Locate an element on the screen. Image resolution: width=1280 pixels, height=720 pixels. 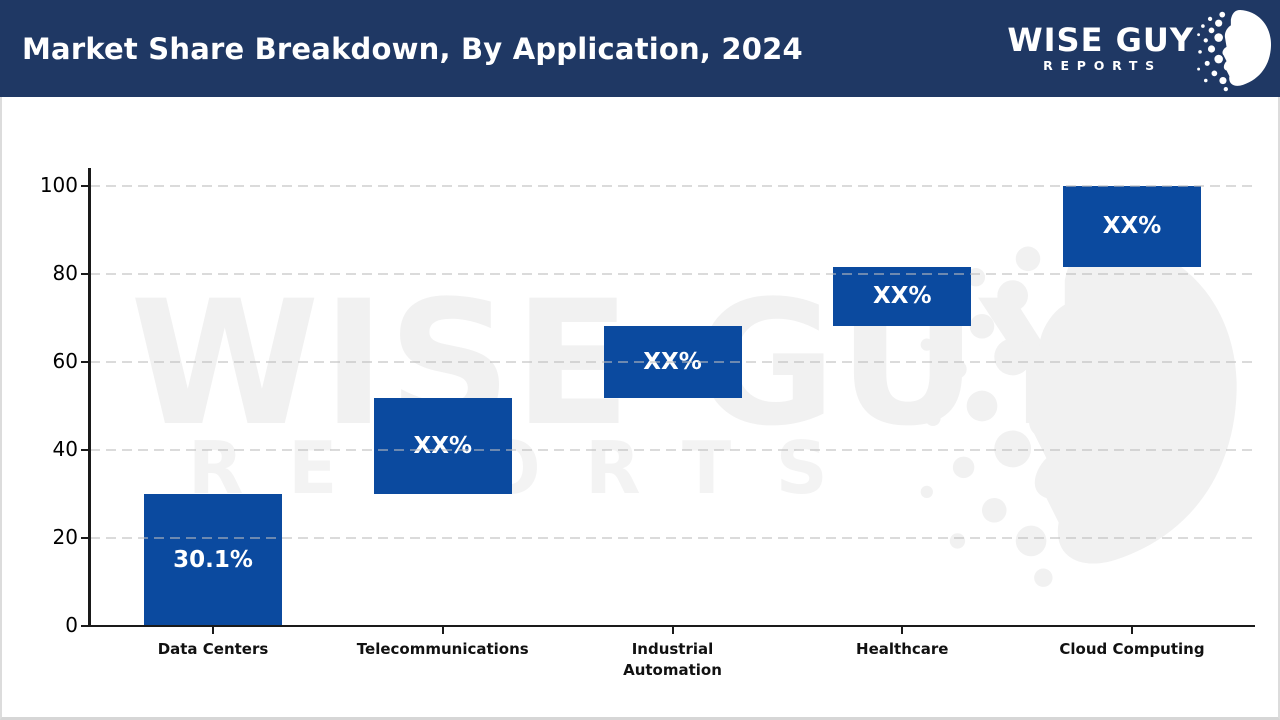
bar-data-centers: 30.1% is located at coordinates (213, 559).